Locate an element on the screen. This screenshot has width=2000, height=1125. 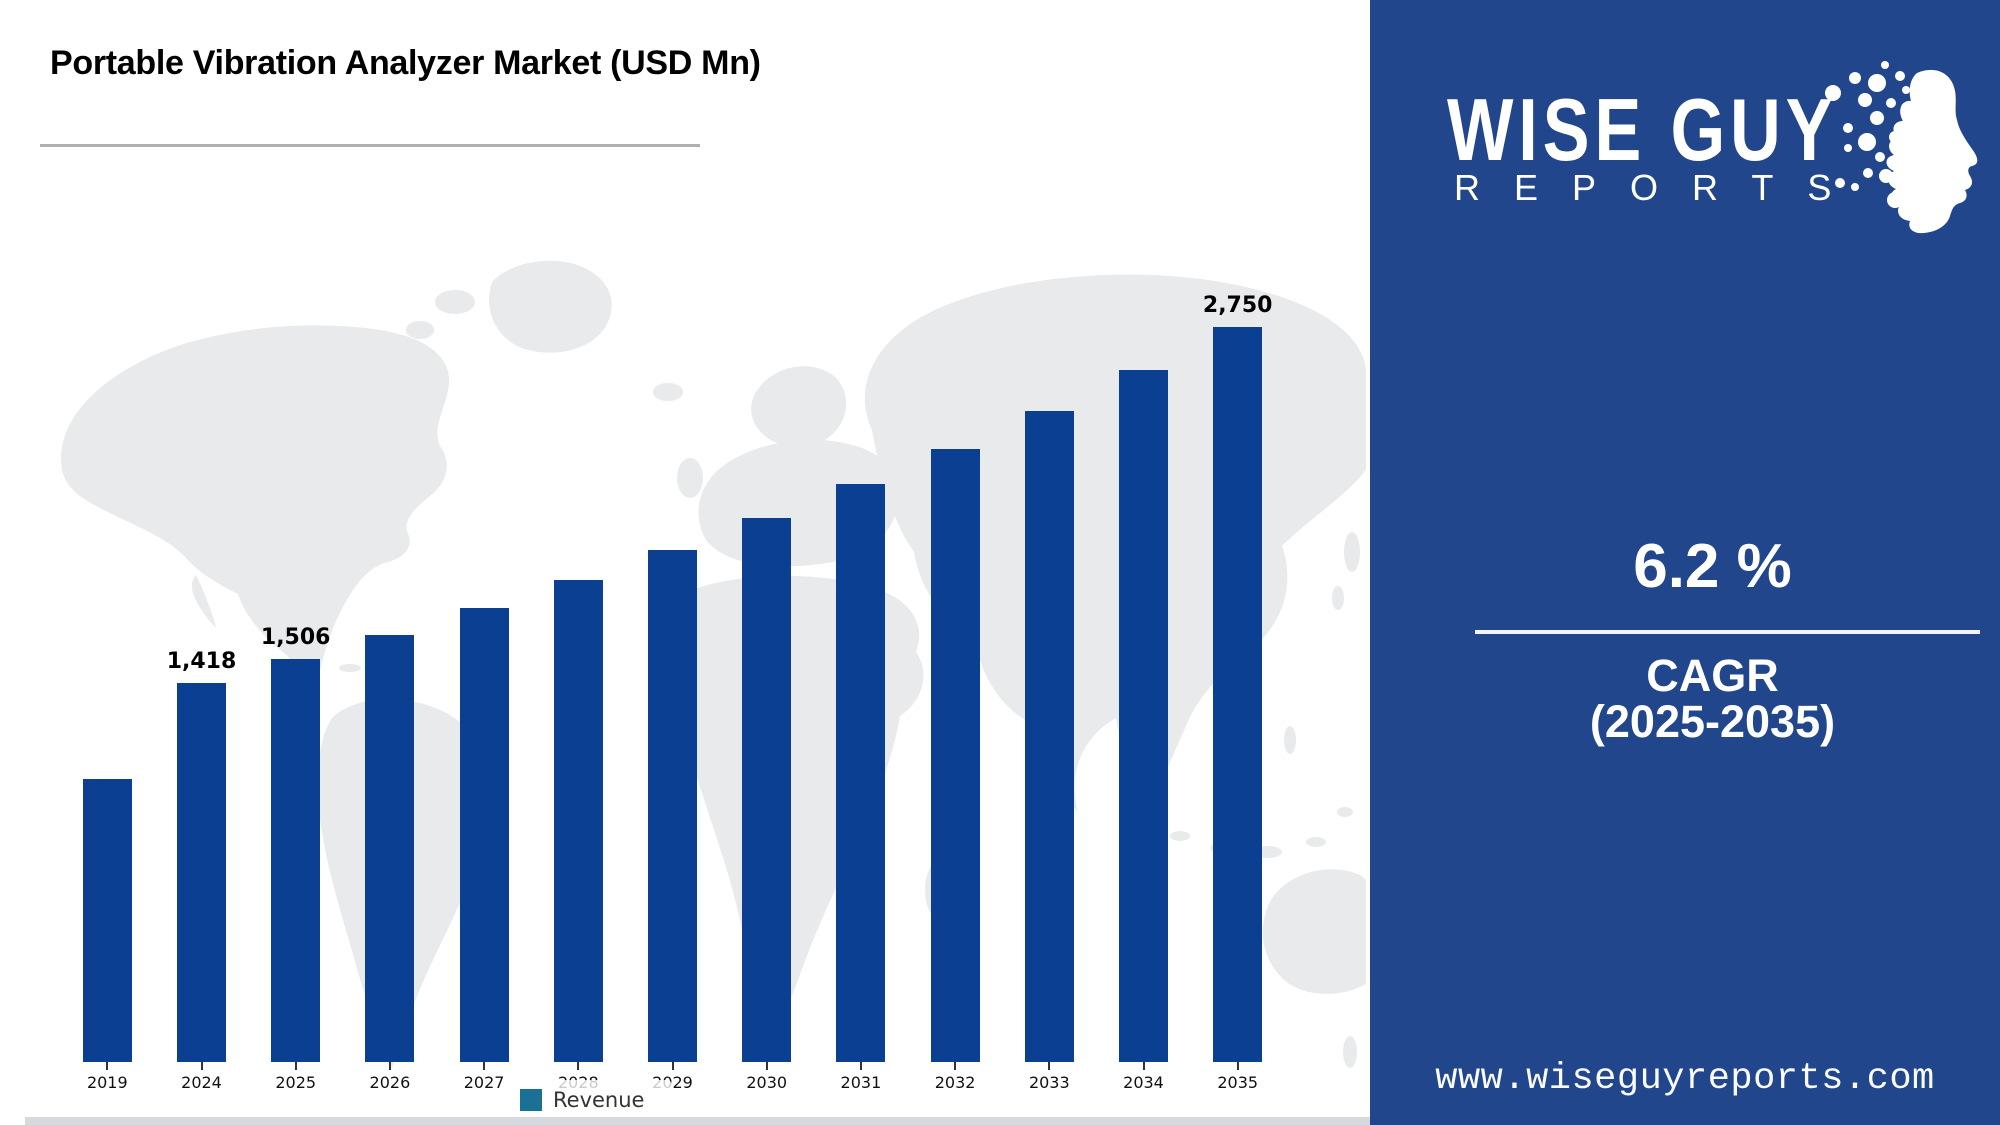
x-tick-label-2033: 2033 is located at coordinates (1049, 1082).